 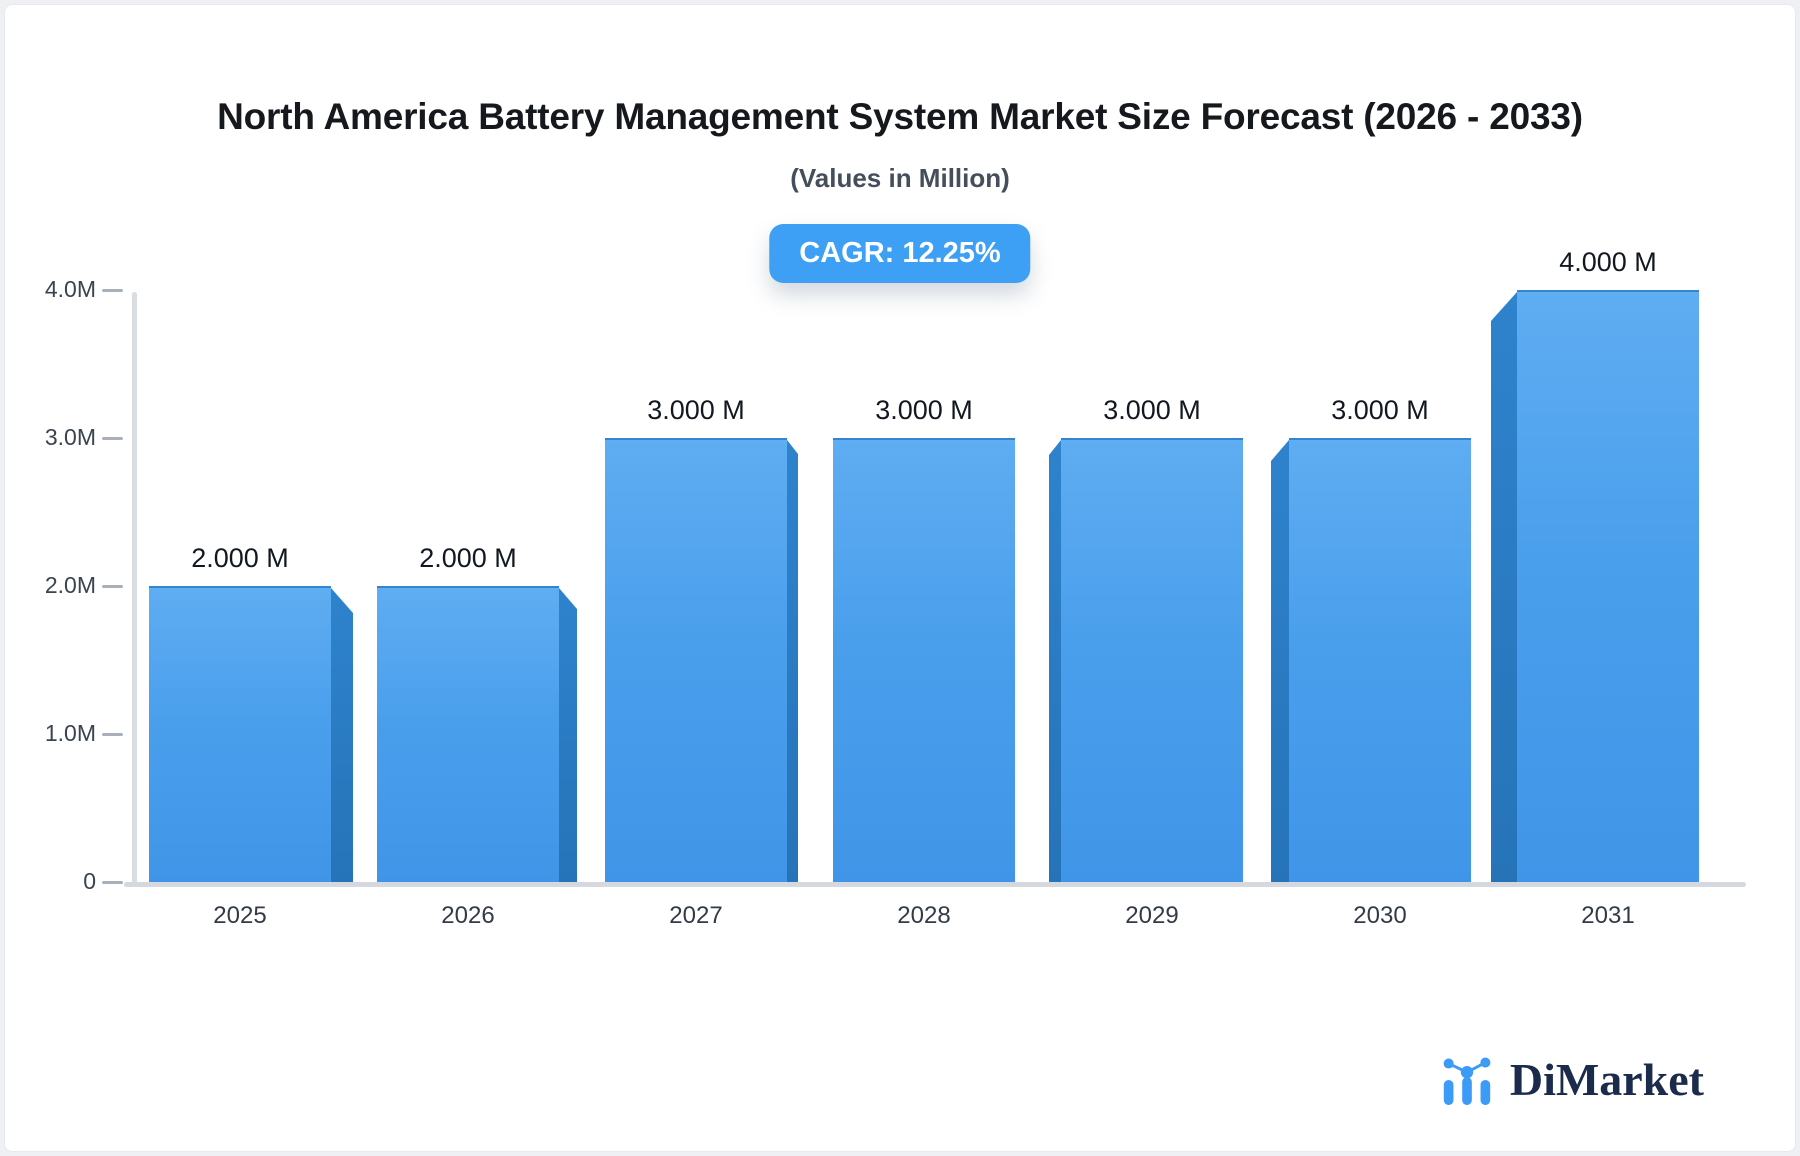 What do you see at coordinates (1152, 410) in the screenshot?
I see `bar-value-label-2029: 3.000 M` at bounding box center [1152, 410].